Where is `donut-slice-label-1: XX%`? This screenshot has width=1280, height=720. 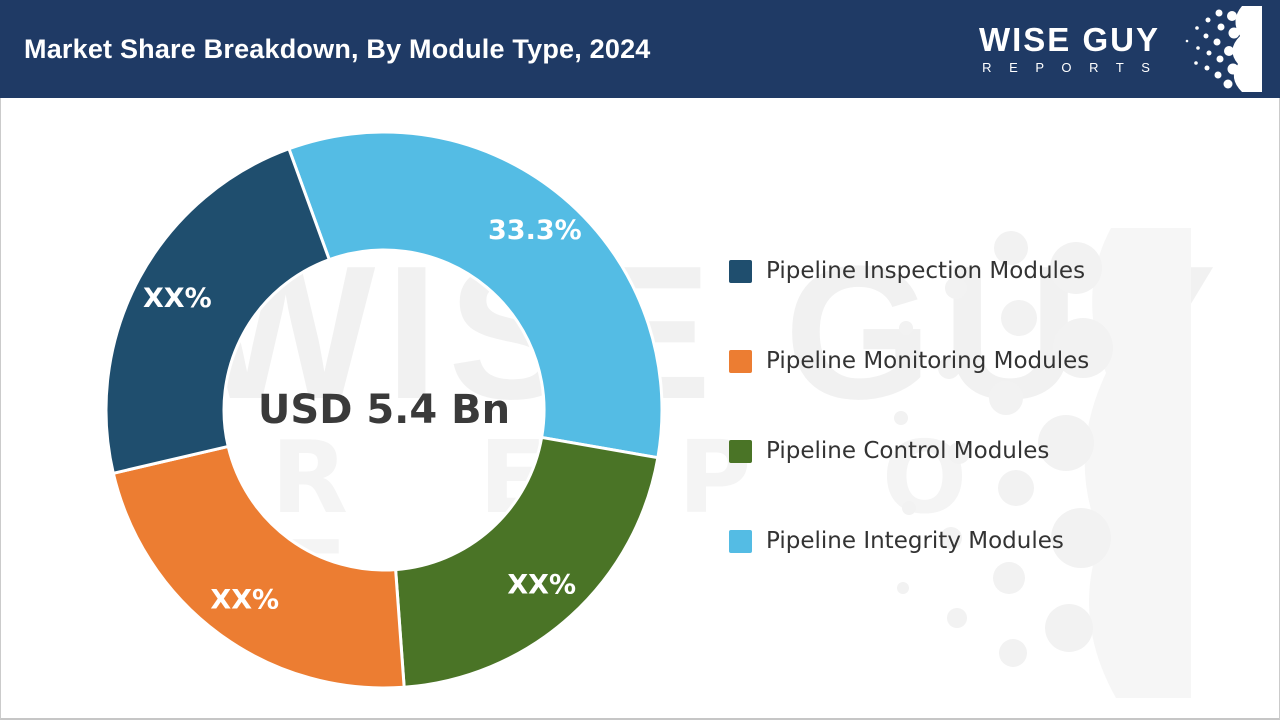 donut-slice-label-1: XX% is located at coordinates (541, 584).